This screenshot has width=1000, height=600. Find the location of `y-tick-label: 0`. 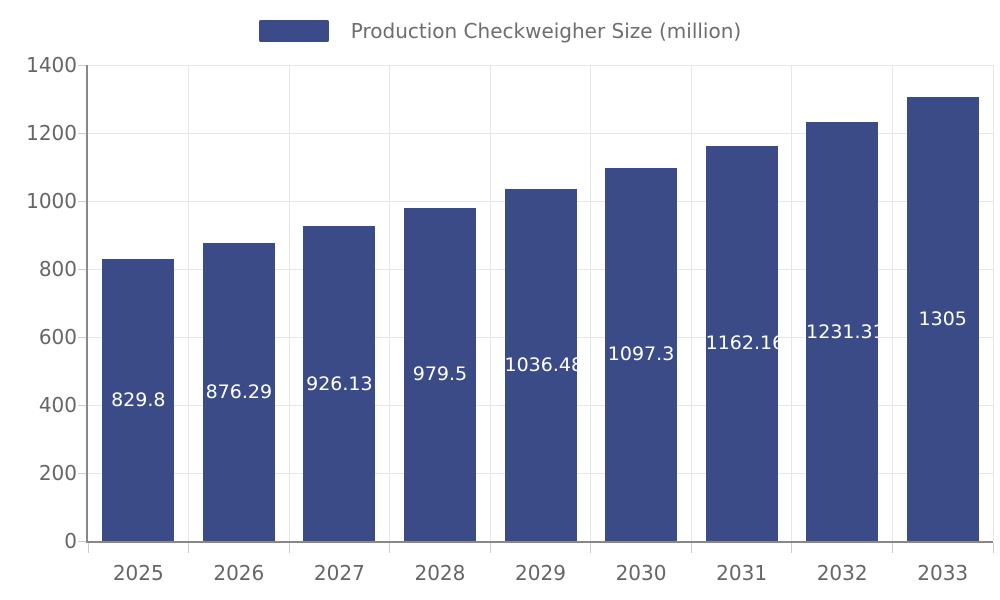

y-tick-label: 0 is located at coordinates (70, 541).